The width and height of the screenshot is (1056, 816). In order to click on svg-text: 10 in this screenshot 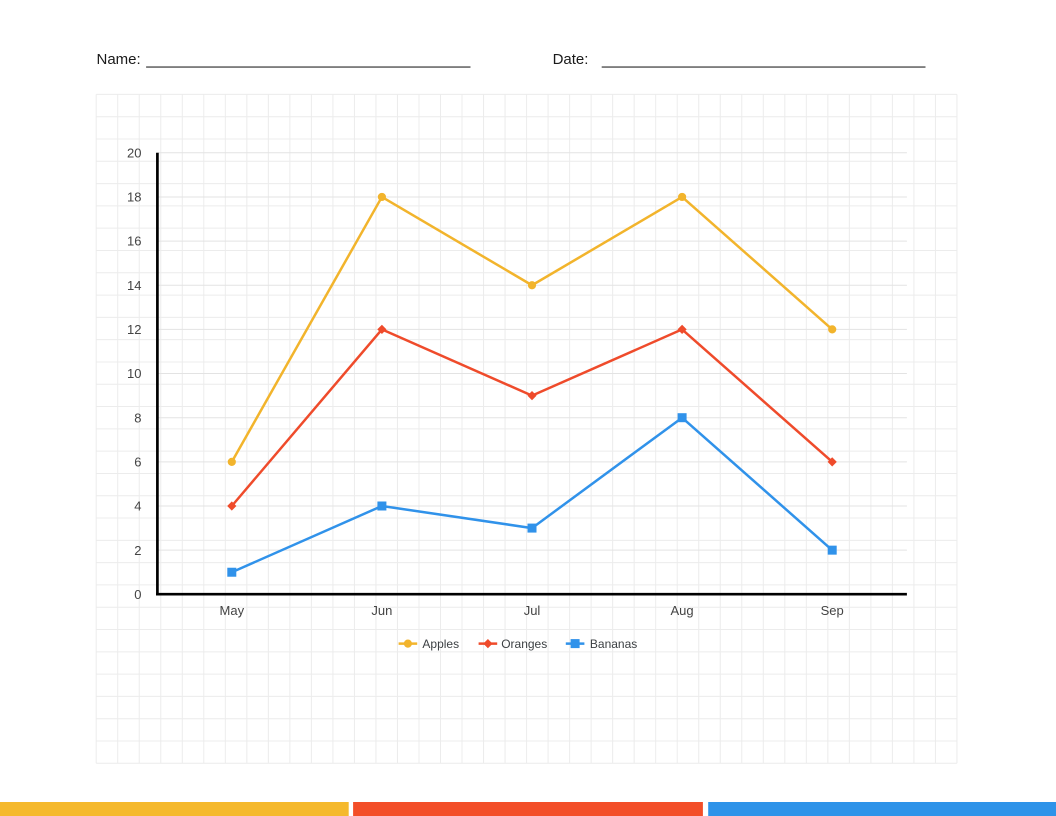, I will do `click(134, 373)`.